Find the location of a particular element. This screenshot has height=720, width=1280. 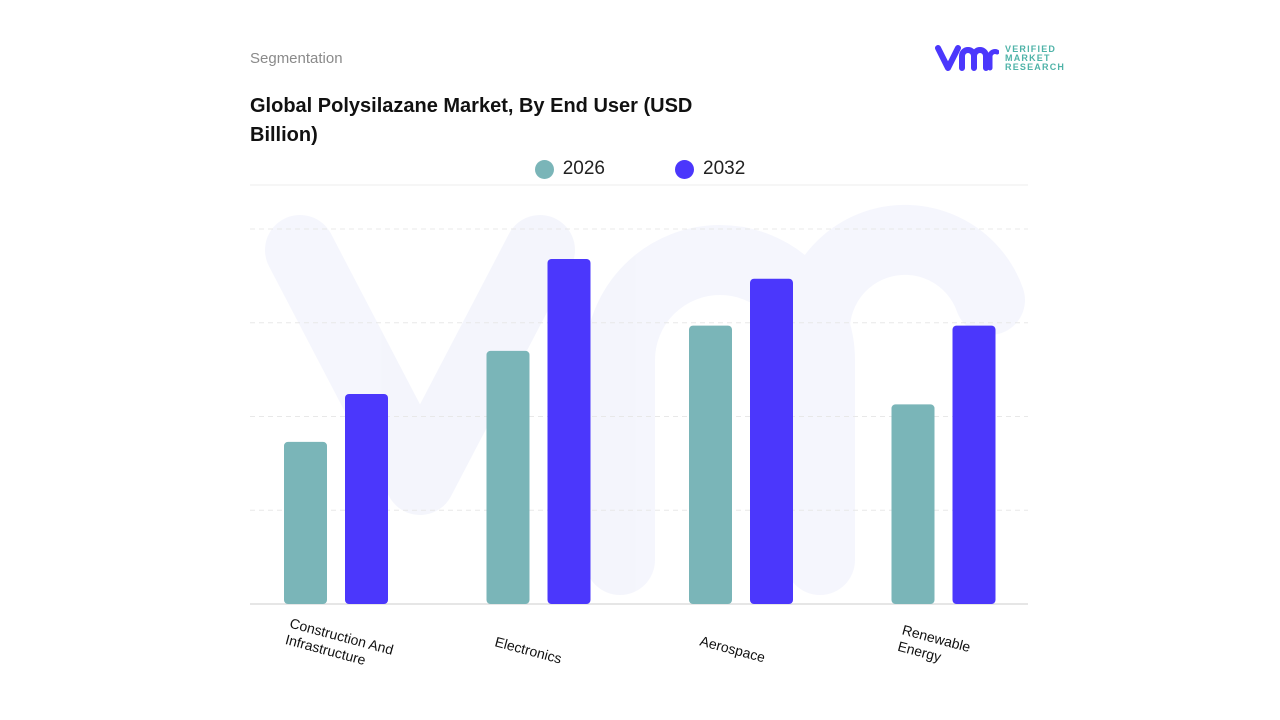

vmr-logo-icon is located at coordinates (967, 58).